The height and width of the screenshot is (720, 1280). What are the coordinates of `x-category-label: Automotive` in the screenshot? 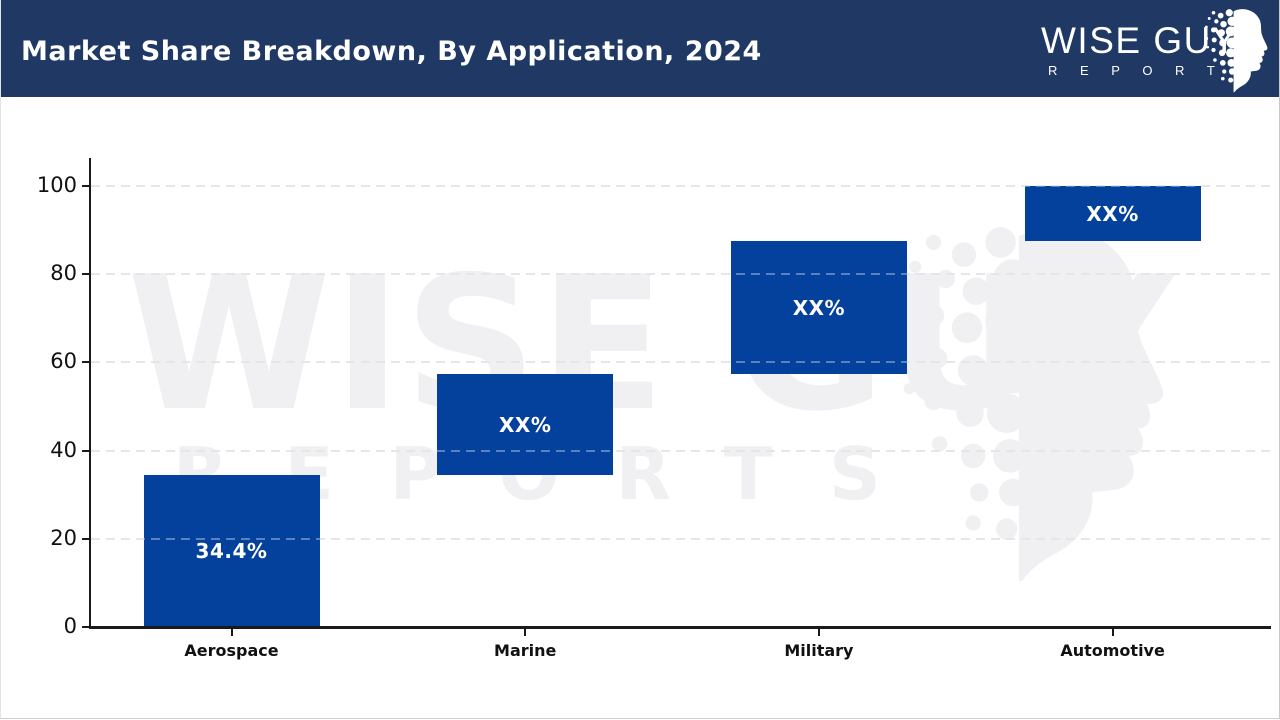 It's located at (1112, 650).